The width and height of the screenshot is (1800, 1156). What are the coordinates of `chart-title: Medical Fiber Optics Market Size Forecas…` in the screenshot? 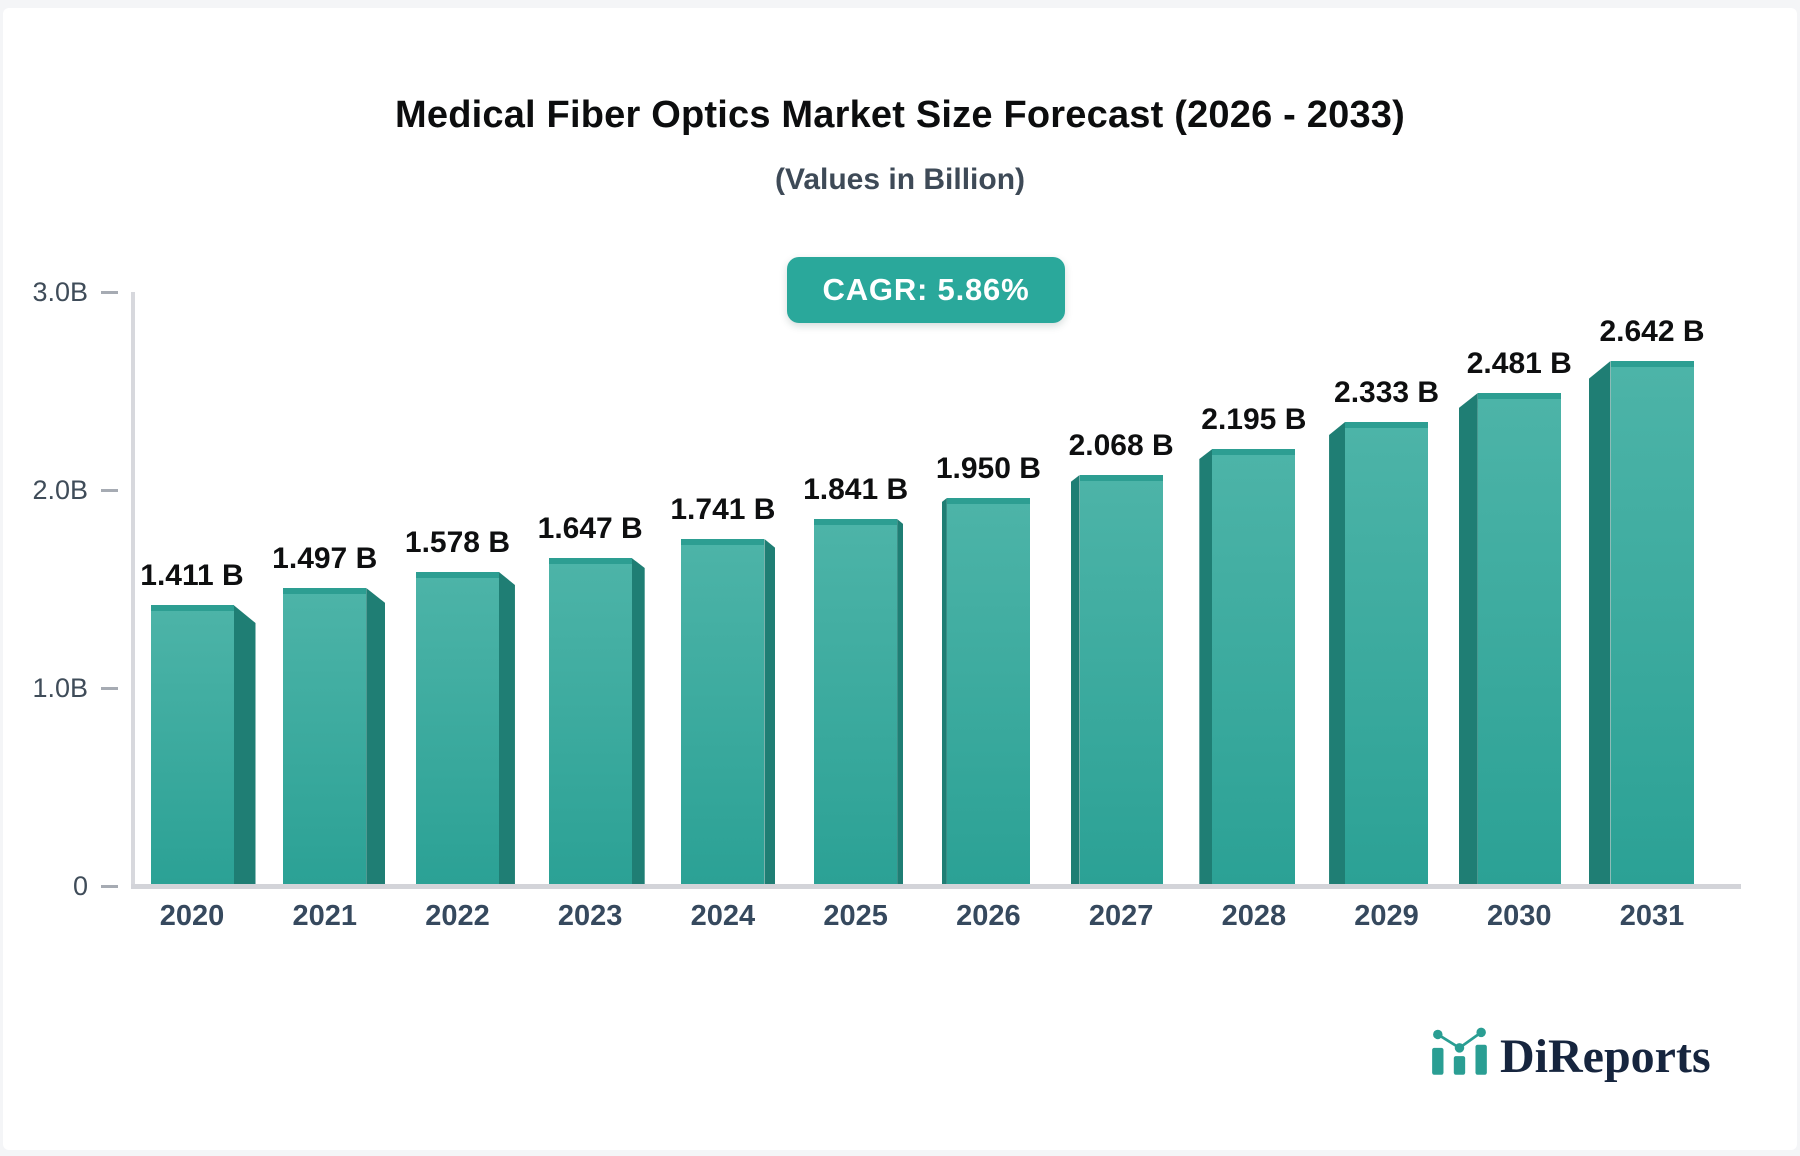 It's located at (900, 115).